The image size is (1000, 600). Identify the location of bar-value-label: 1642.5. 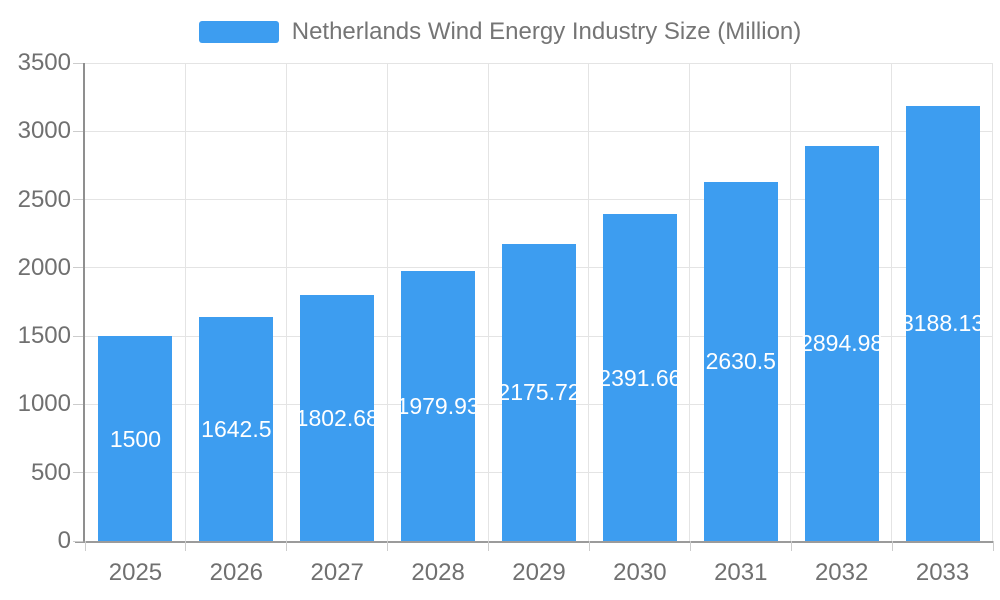
(236, 428).